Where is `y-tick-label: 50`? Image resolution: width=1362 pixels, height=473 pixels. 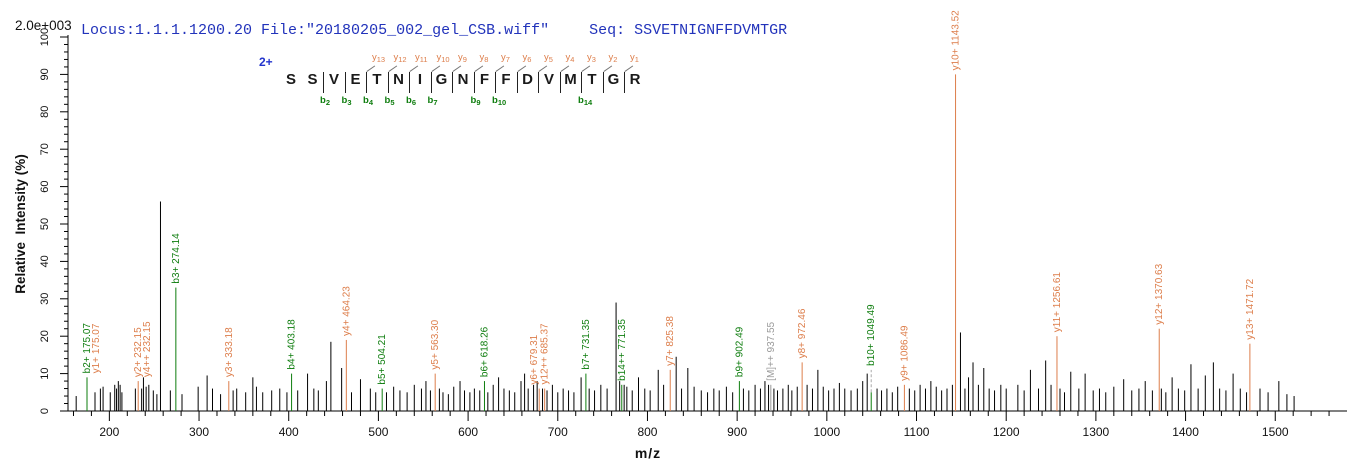 y-tick-label: 50 is located at coordinates (45, 224).